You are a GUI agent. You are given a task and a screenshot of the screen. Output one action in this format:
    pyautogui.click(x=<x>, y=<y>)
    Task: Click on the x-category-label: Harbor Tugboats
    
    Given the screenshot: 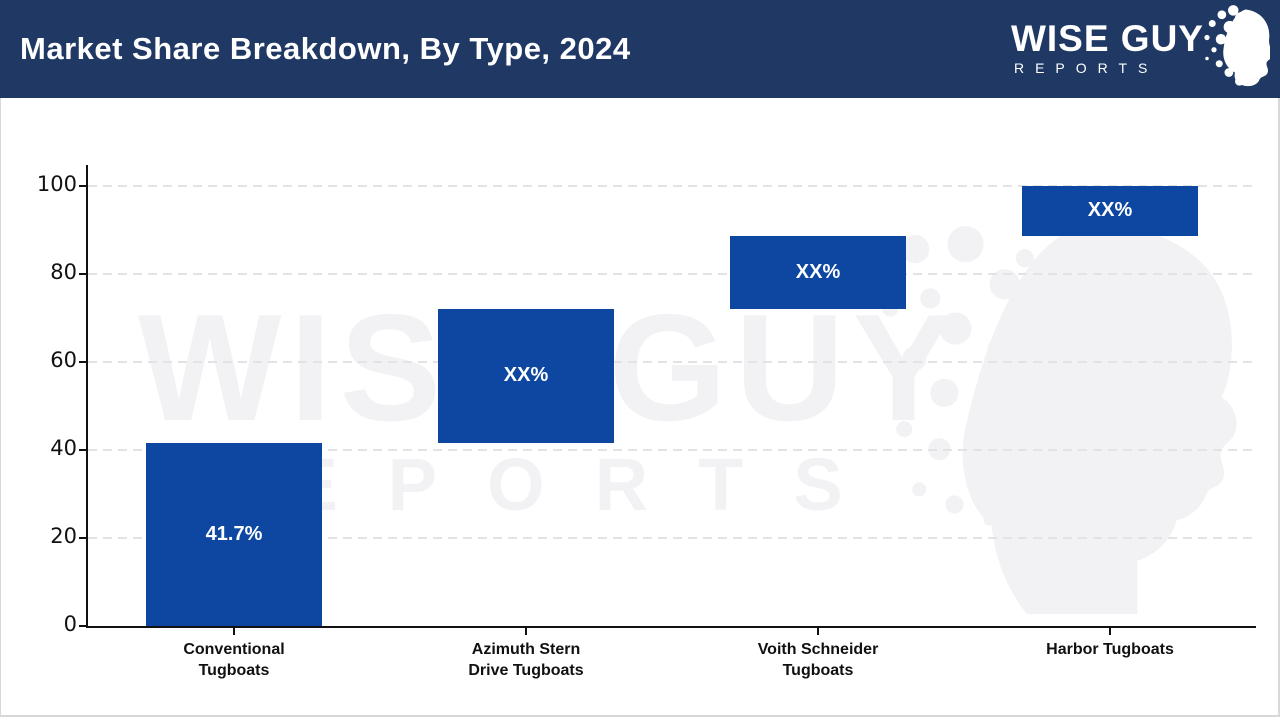 What is the action you would take?
    pyautogui.click(x=1110, y=649)
    